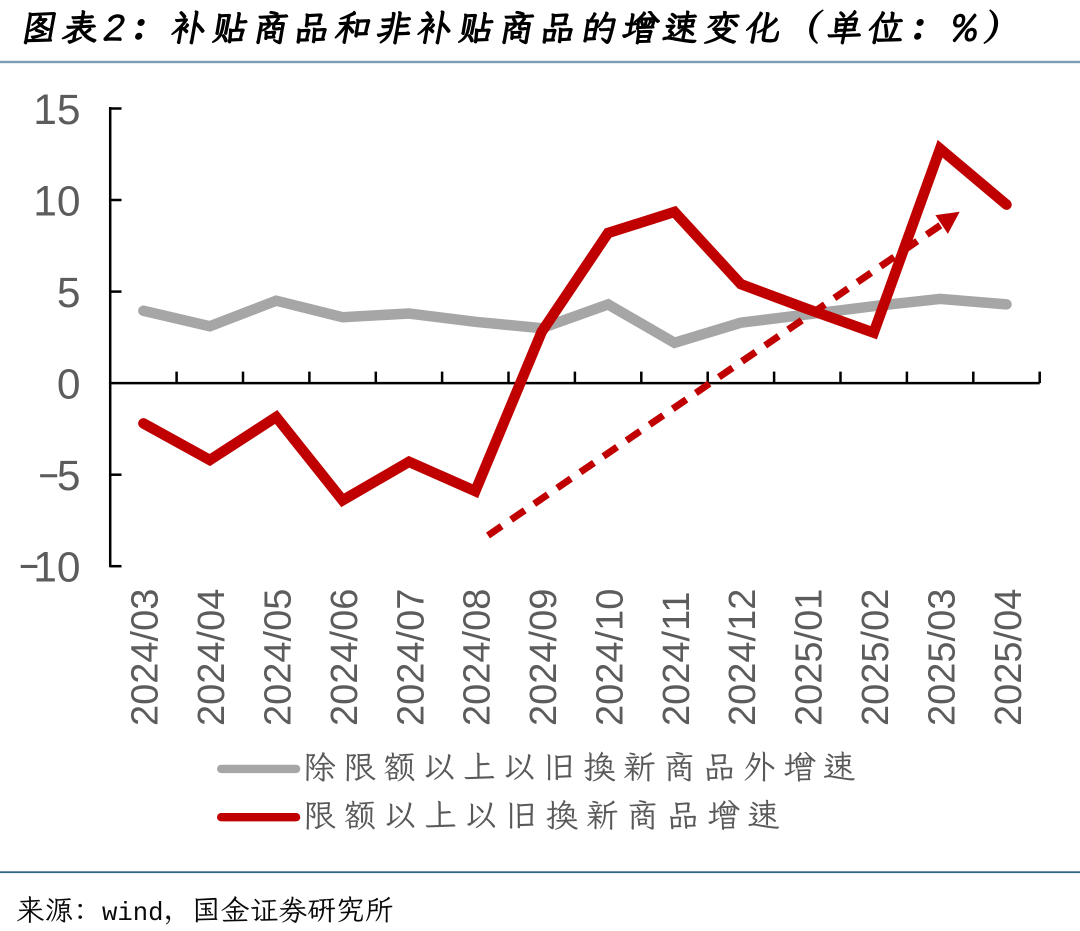 The height and width of the screenshot is (931, 1080). I want to click on svg-text: 2024/07, so click(411, 657).